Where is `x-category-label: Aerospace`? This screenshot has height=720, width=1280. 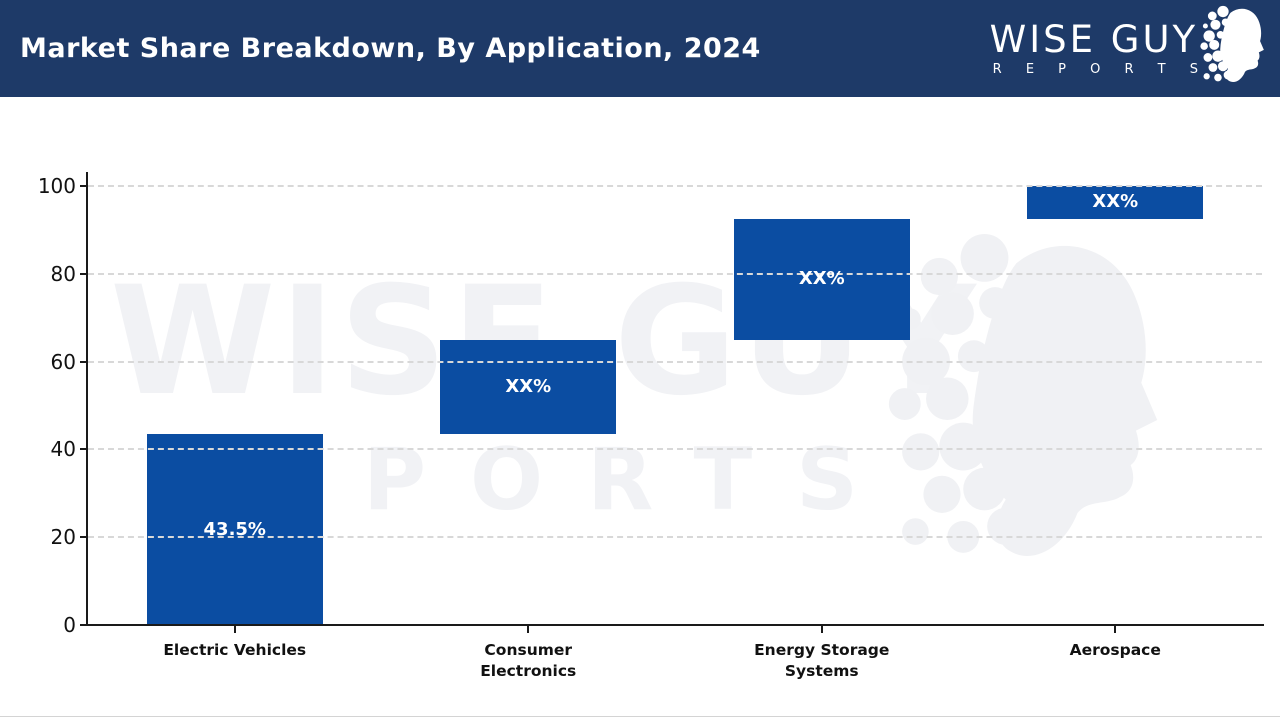
x-category-label: Aerospace is located at coordinates (1115, 650).